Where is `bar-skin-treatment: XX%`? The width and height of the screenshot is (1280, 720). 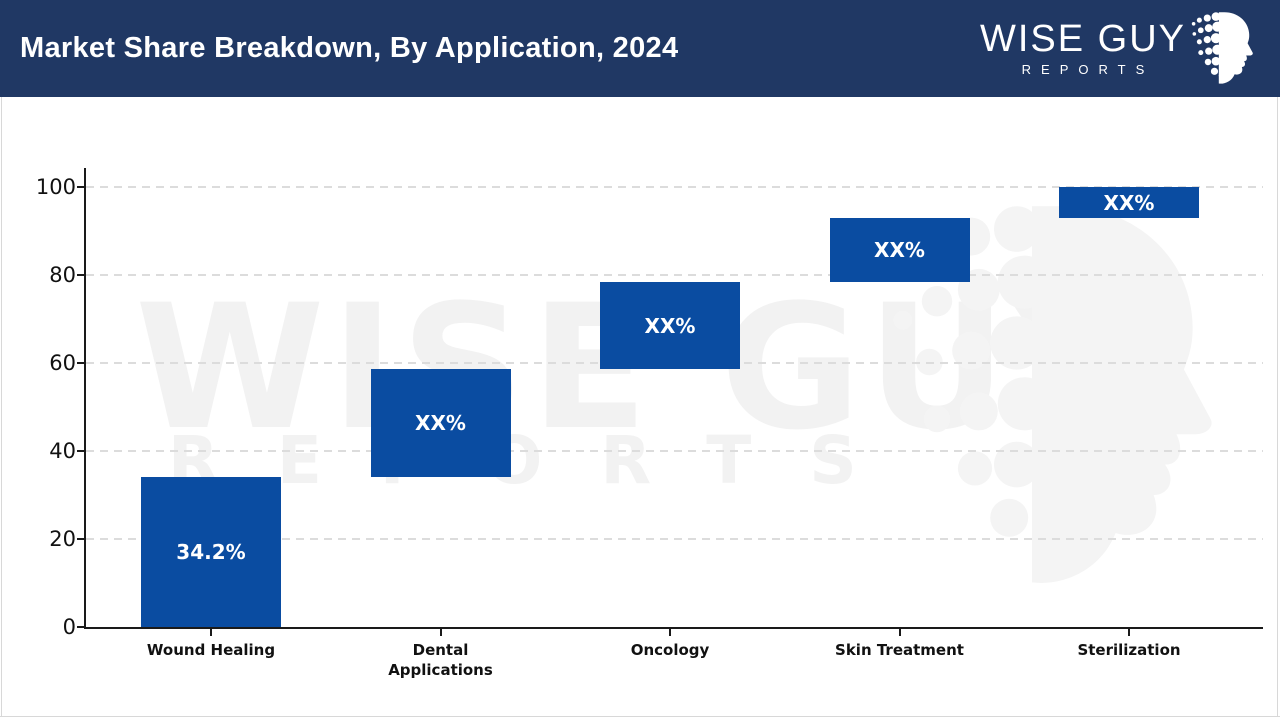 bar-skin-treatment: XX% is located at coordinates (899, 250).